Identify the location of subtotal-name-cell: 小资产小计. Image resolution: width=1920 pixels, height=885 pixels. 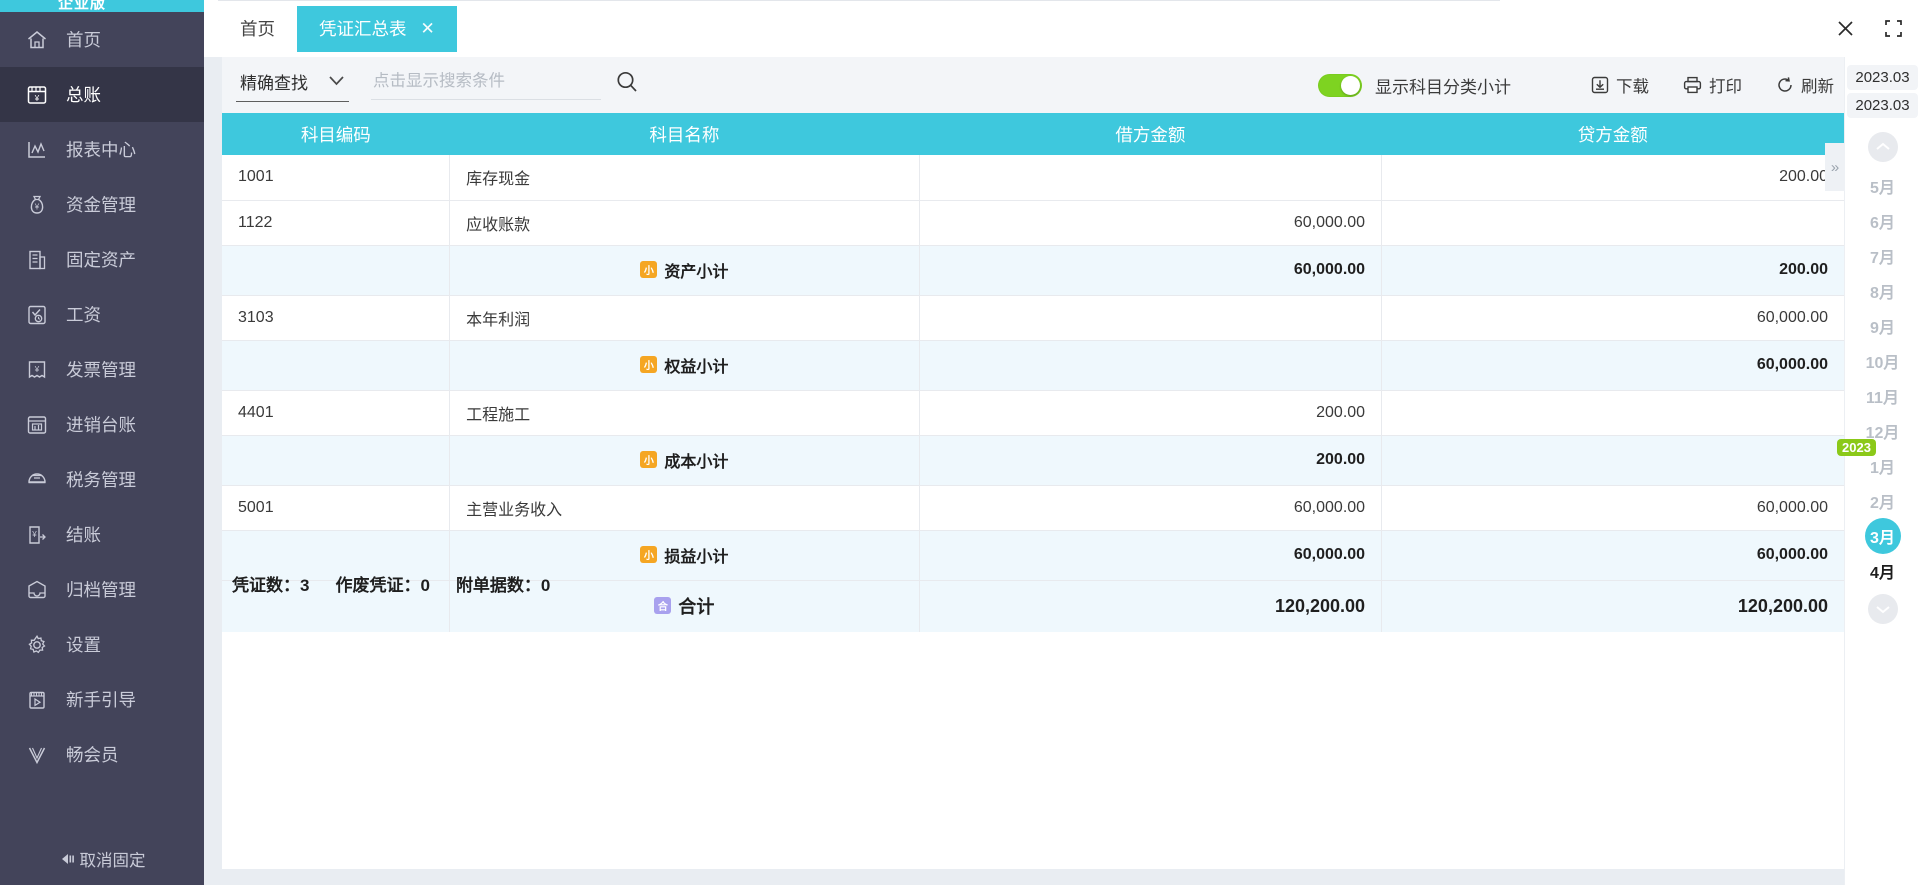
(684, 270).